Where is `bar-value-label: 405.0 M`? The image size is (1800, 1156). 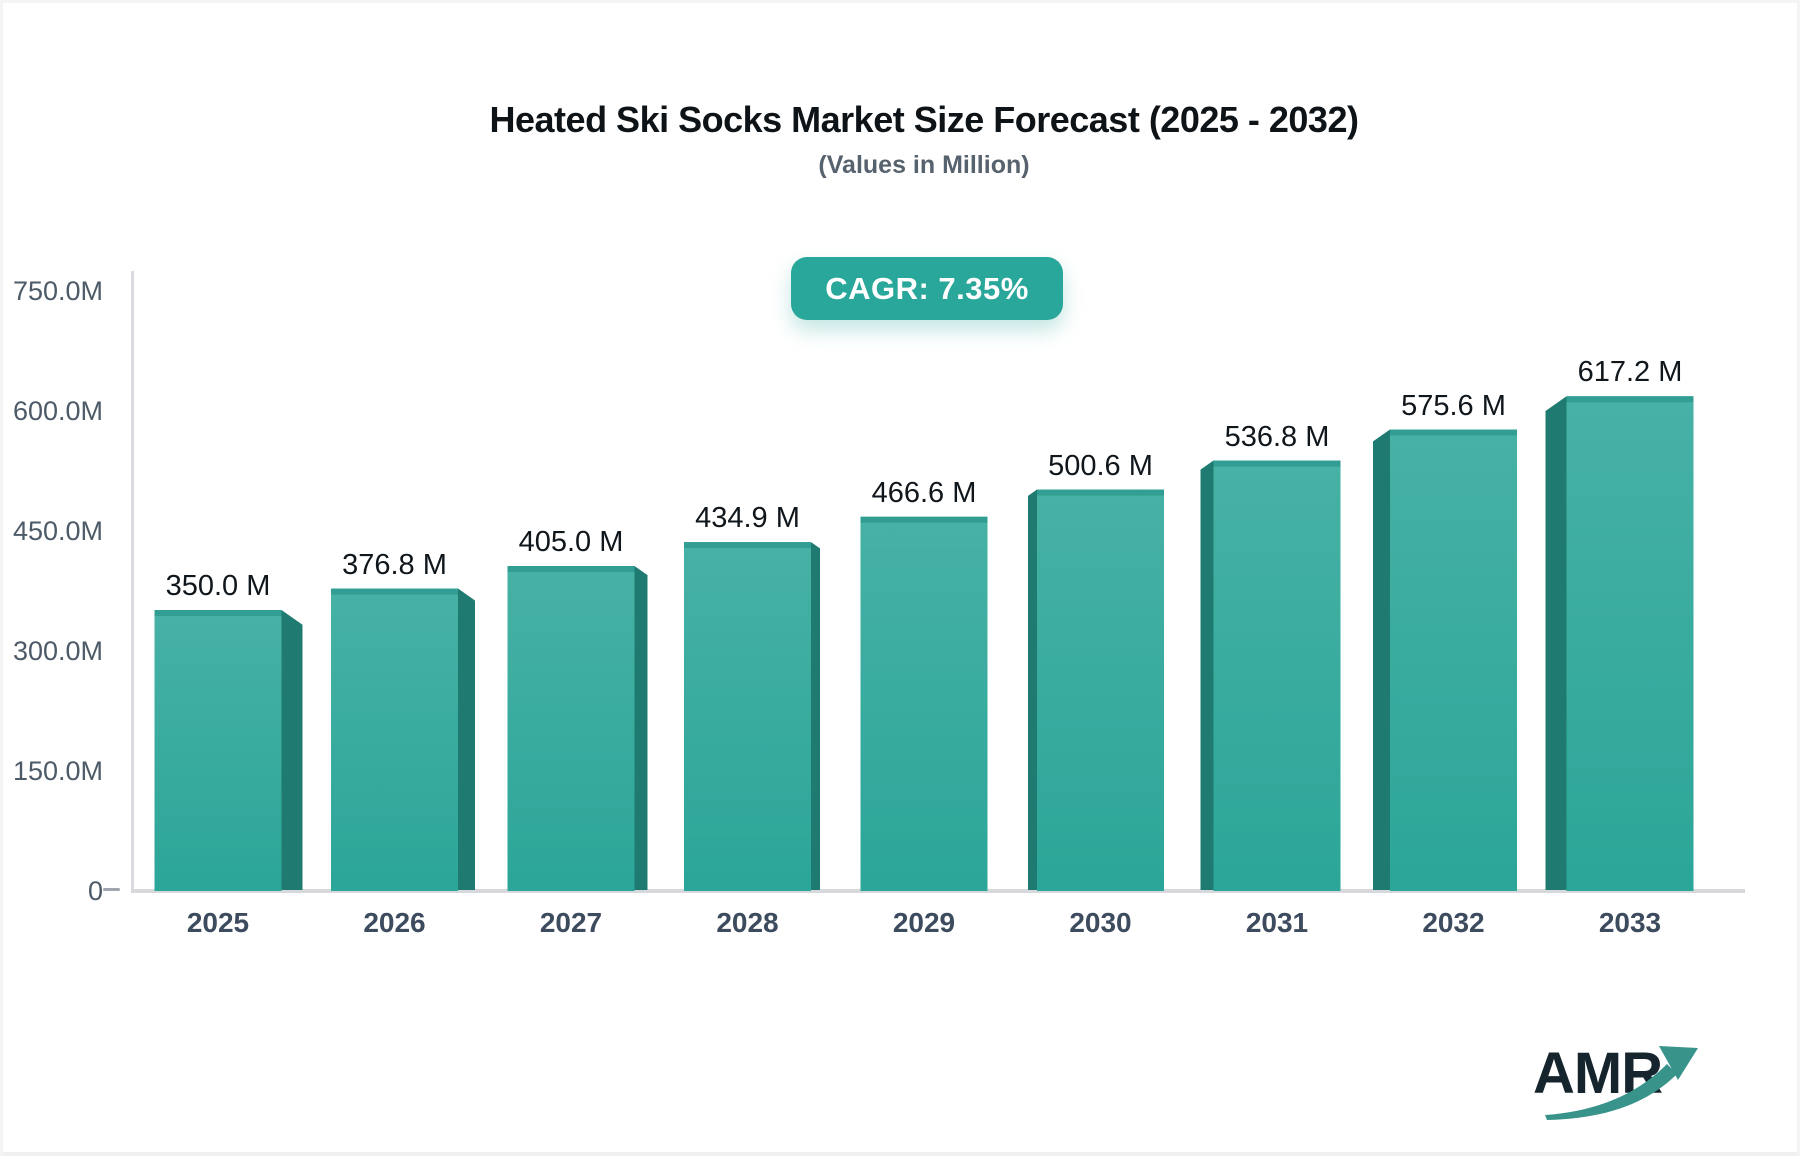 bar-value-label: 405.0 M is located at coordinates (571, 542).